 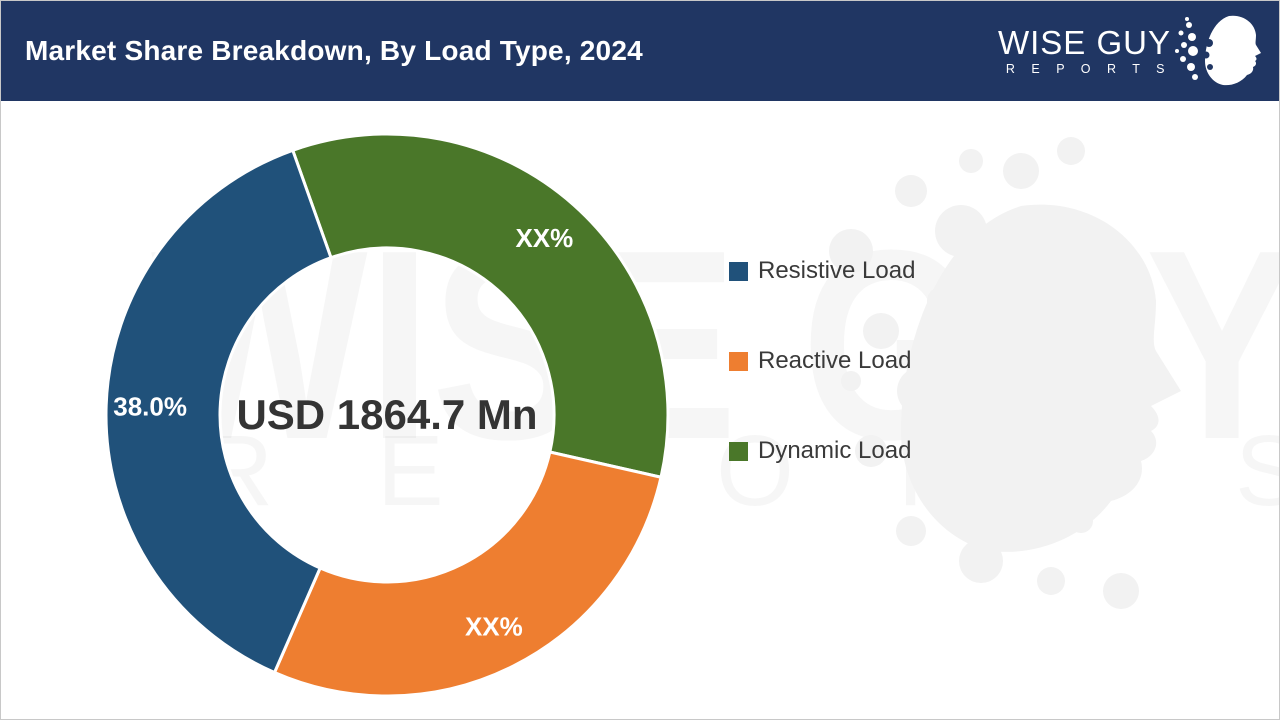 What do you see at coordinates (150, 407) in the screenshot?
I see `slice-label-resistive-load: 38.0%` at bounding box center [150, 407].